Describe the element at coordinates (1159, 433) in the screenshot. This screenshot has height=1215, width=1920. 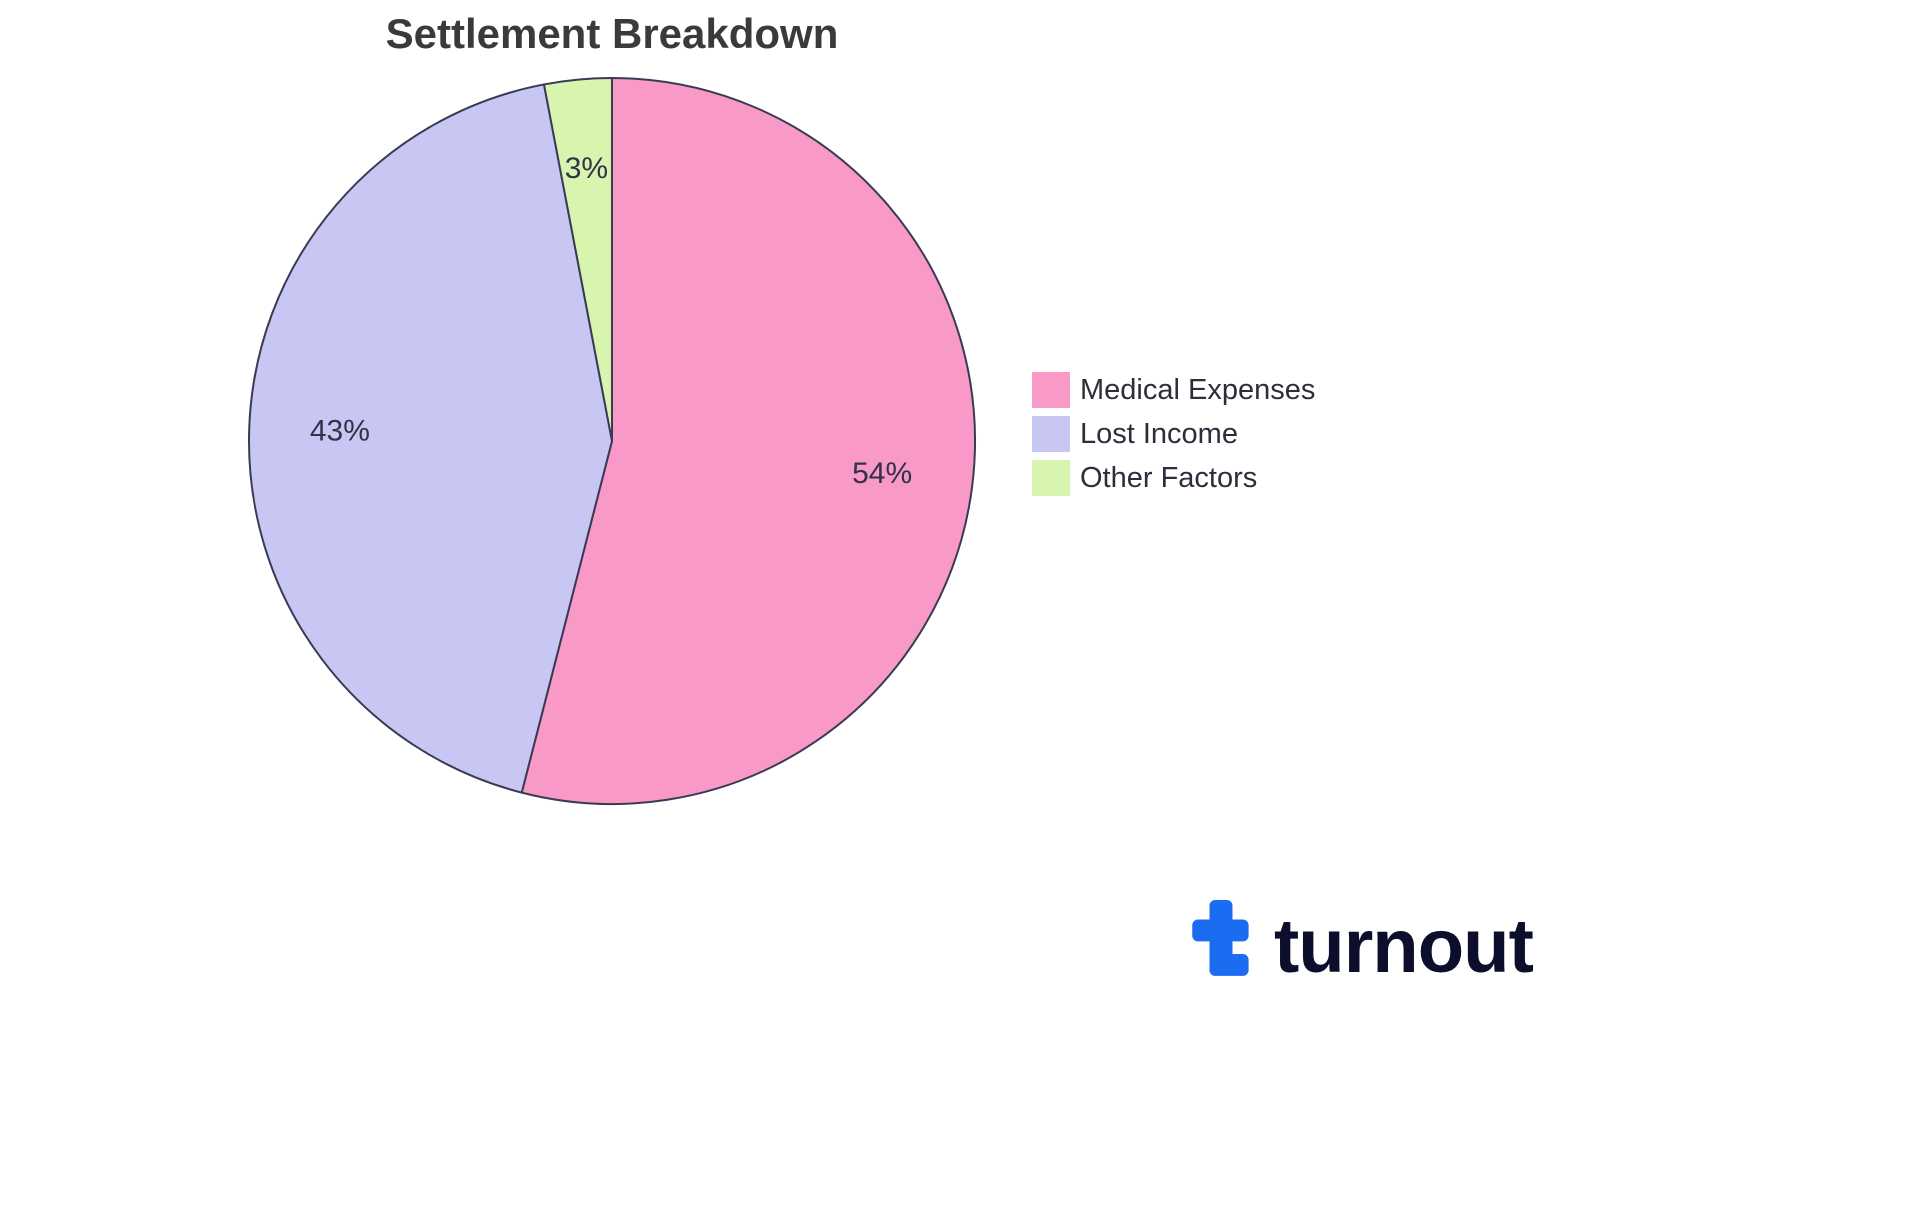
I see `legend-label: Lost Income` at that location.